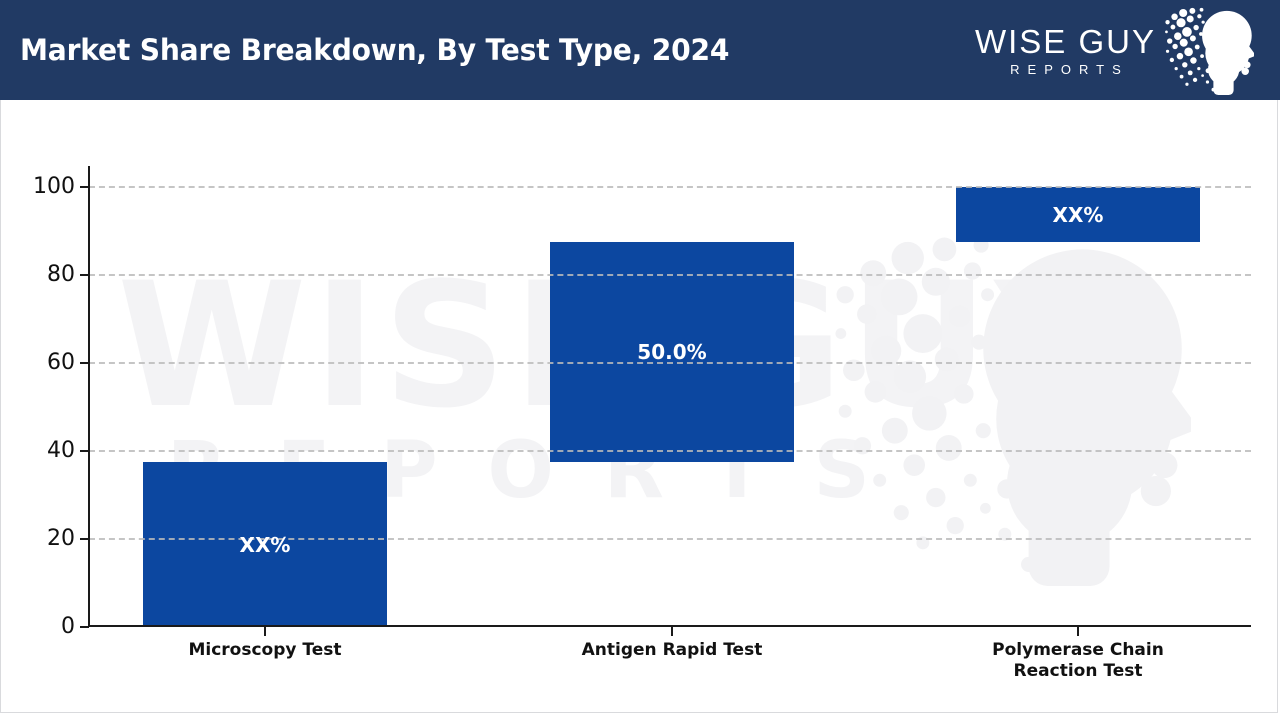 The width and height of the screenshot is (1280, 720). What do you see at coordinates (1007, 408) in the screenshot?
I see `watermark-face-icon` at bounding box center [1007, 408].